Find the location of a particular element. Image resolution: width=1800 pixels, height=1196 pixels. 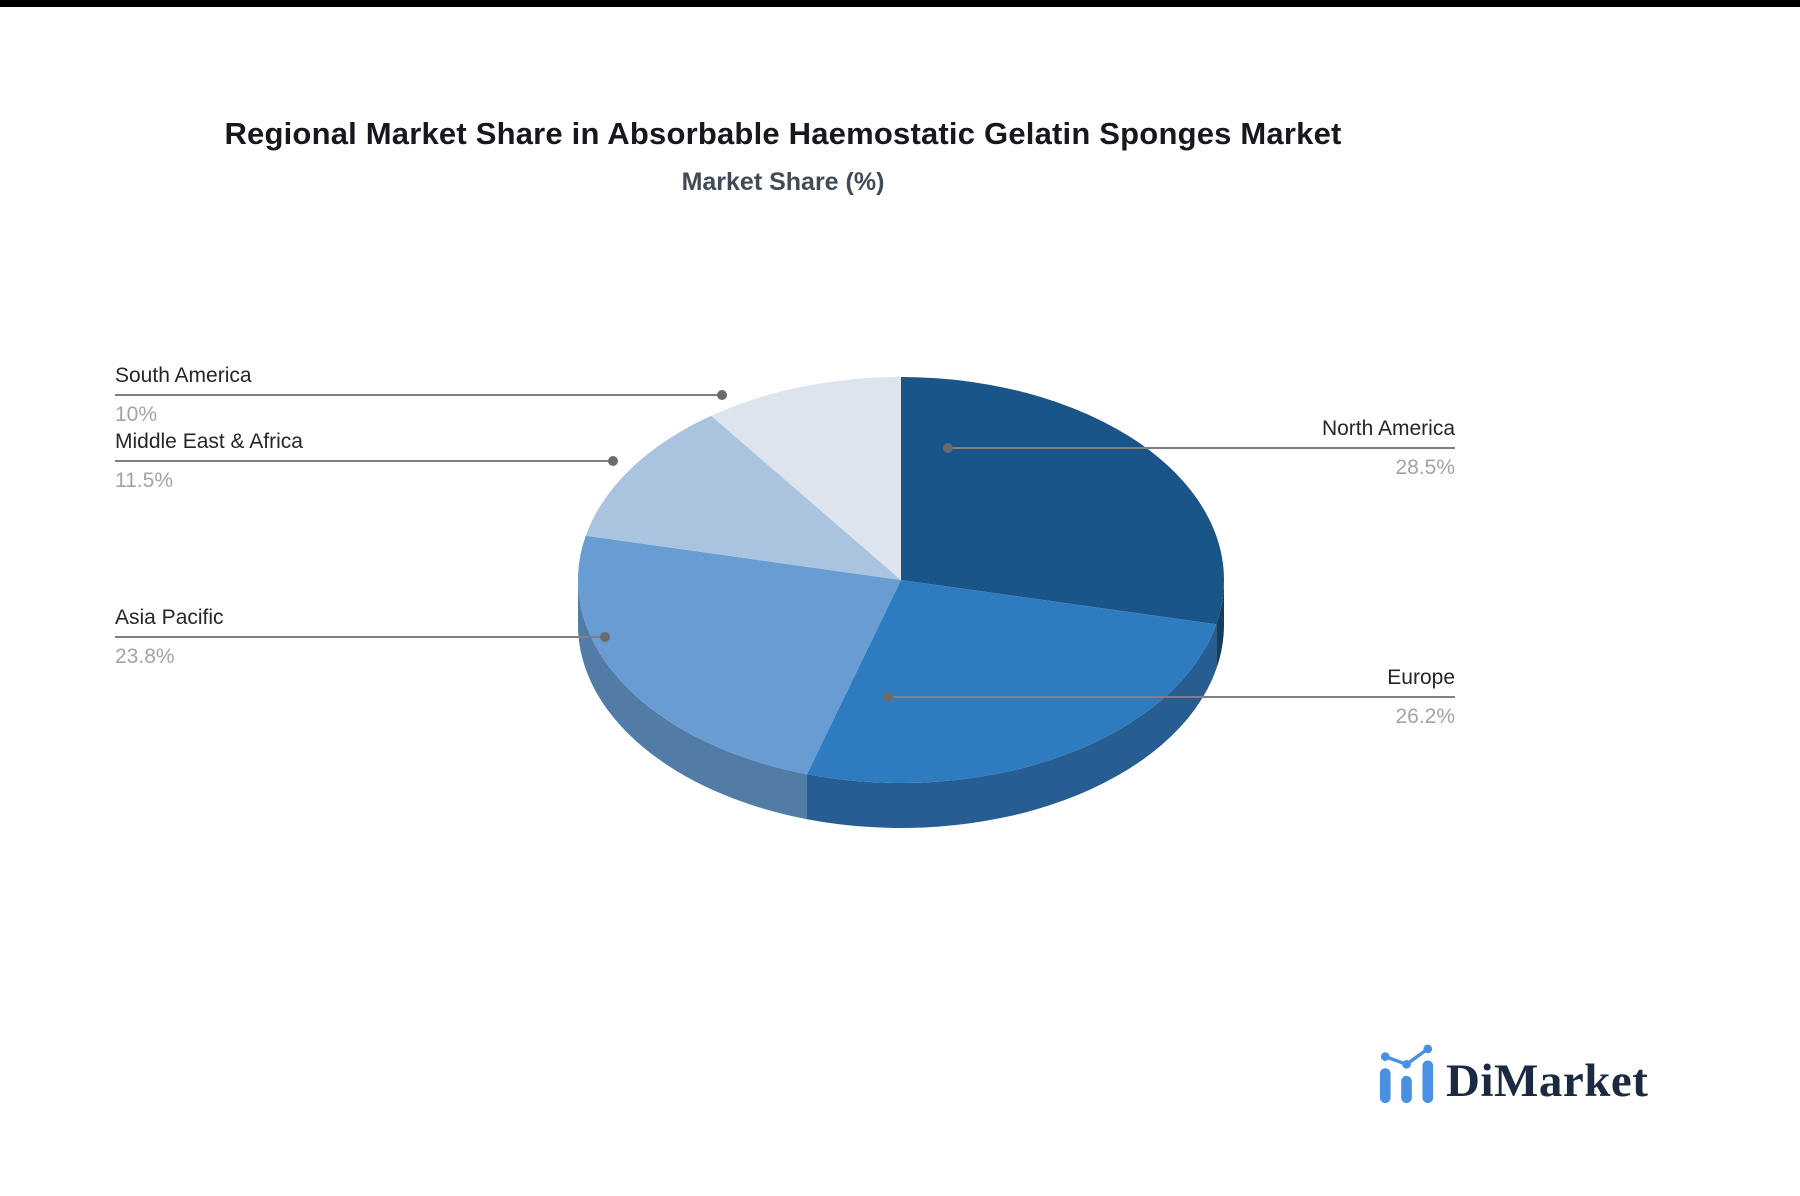

dimarket-logo: DiMarket is located at coordinates (1513, 1071).